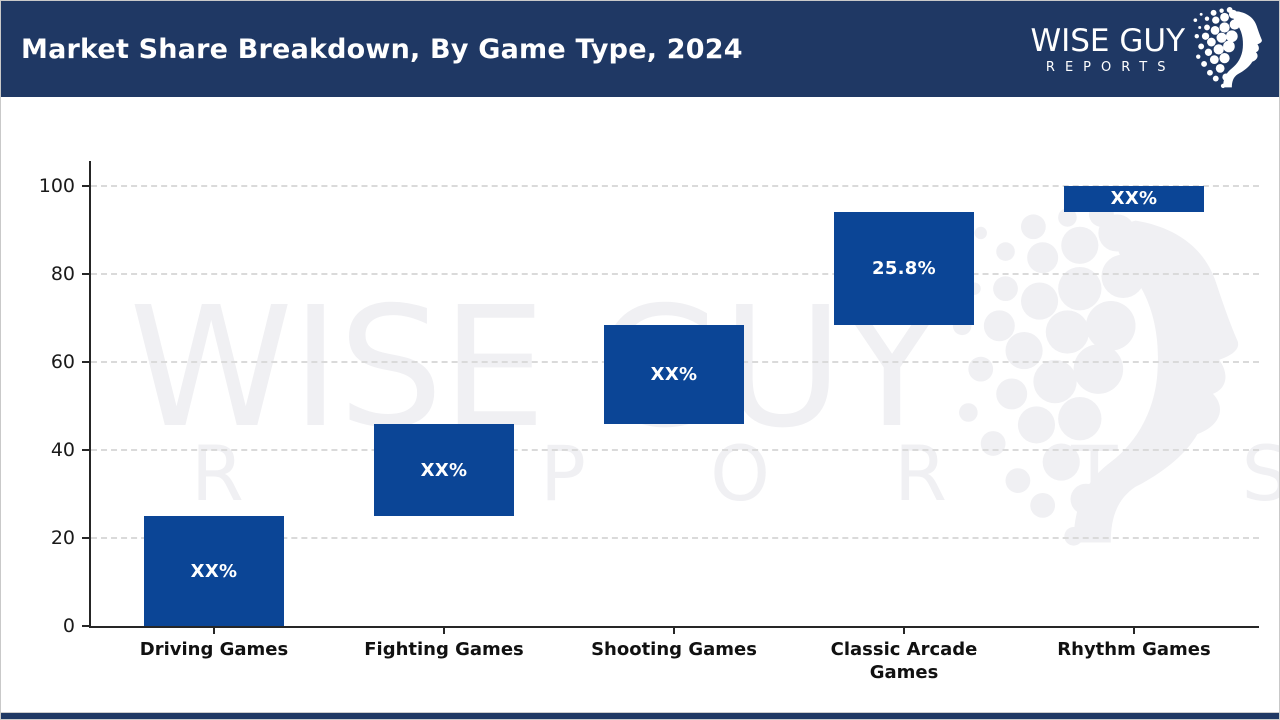 The image size is (1280, 720). What do you see at coordinates (640, 712) in the screenshot?
I see `footer-divider` at bounding box center [640, 712].